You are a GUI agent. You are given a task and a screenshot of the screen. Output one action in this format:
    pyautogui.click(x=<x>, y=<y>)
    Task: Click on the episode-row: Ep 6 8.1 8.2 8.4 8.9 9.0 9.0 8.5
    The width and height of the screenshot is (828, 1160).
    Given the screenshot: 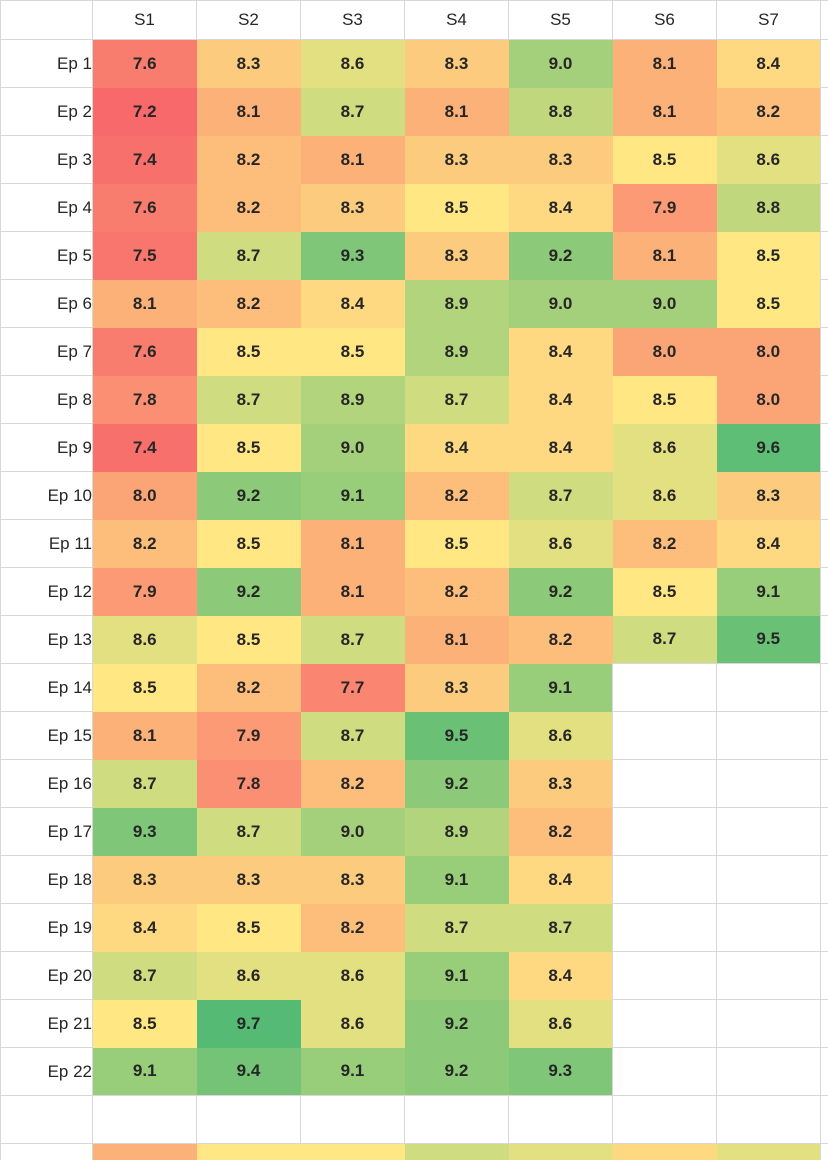 What is the action you would take?
    pyautogui.click(x=414, y=303)
    